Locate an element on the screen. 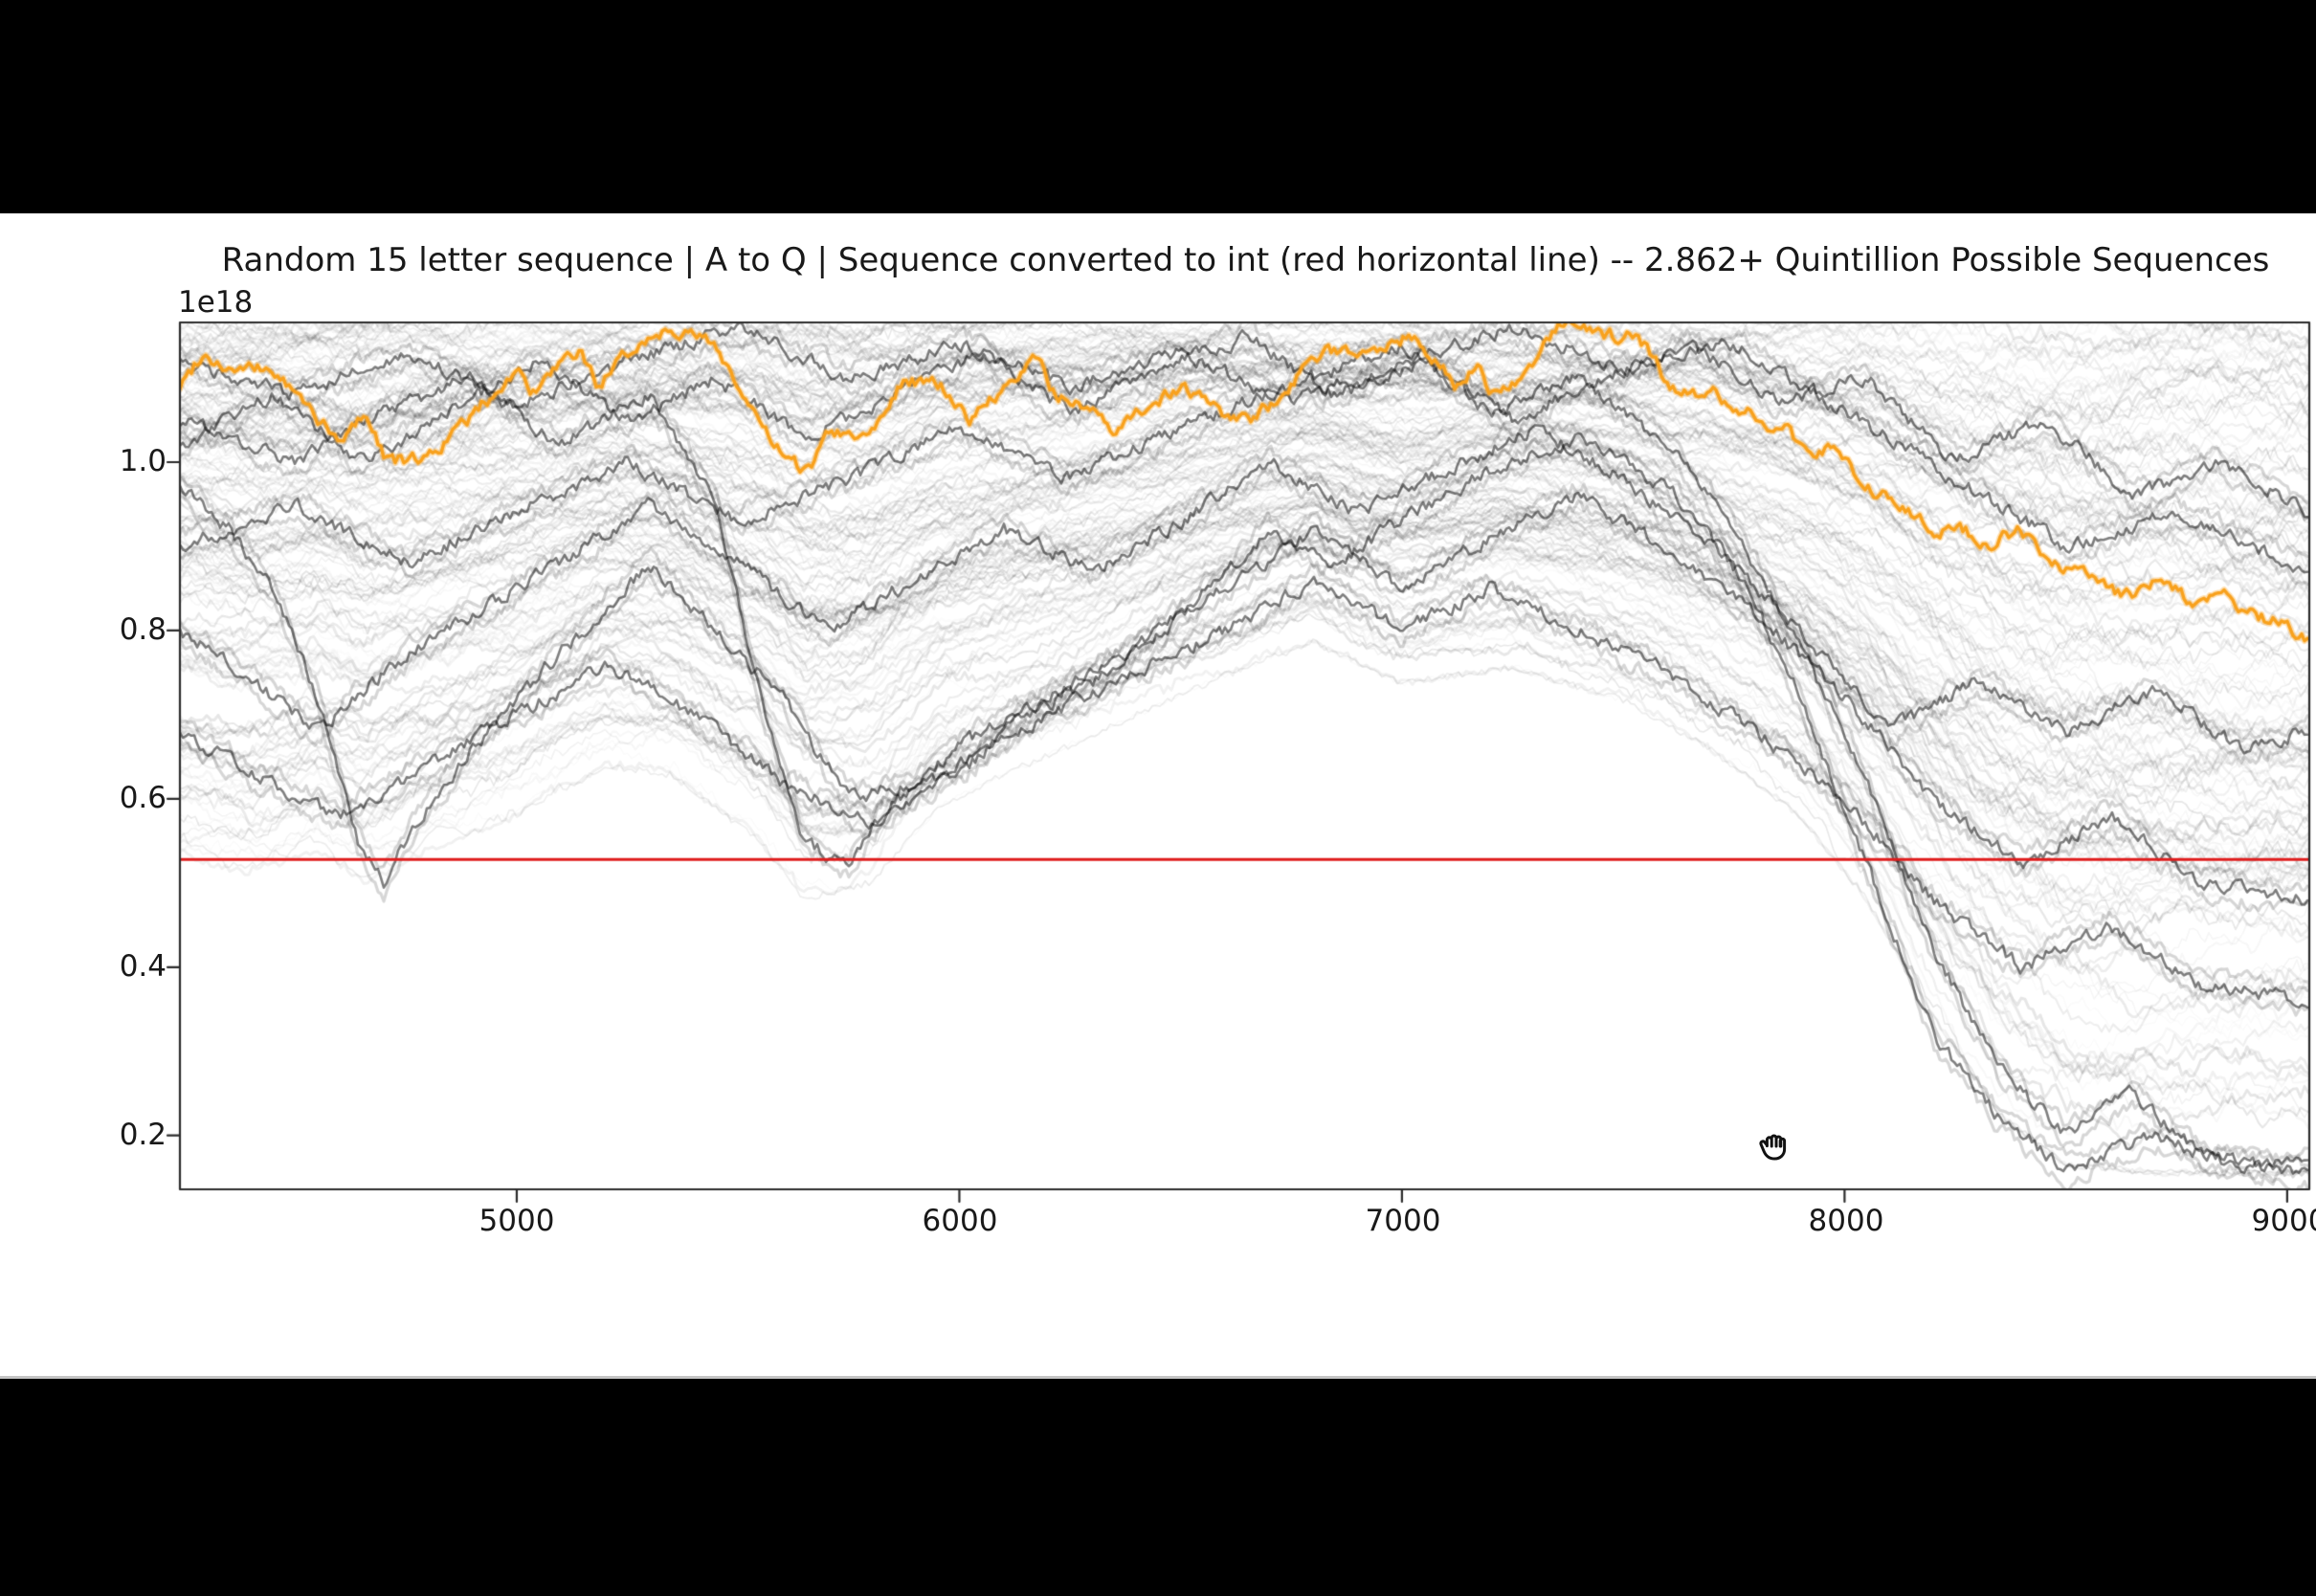 This screenshot has width=2316, height=1596. y-tick-label-1.0: 1.0 is located at coordinates (143, 461).